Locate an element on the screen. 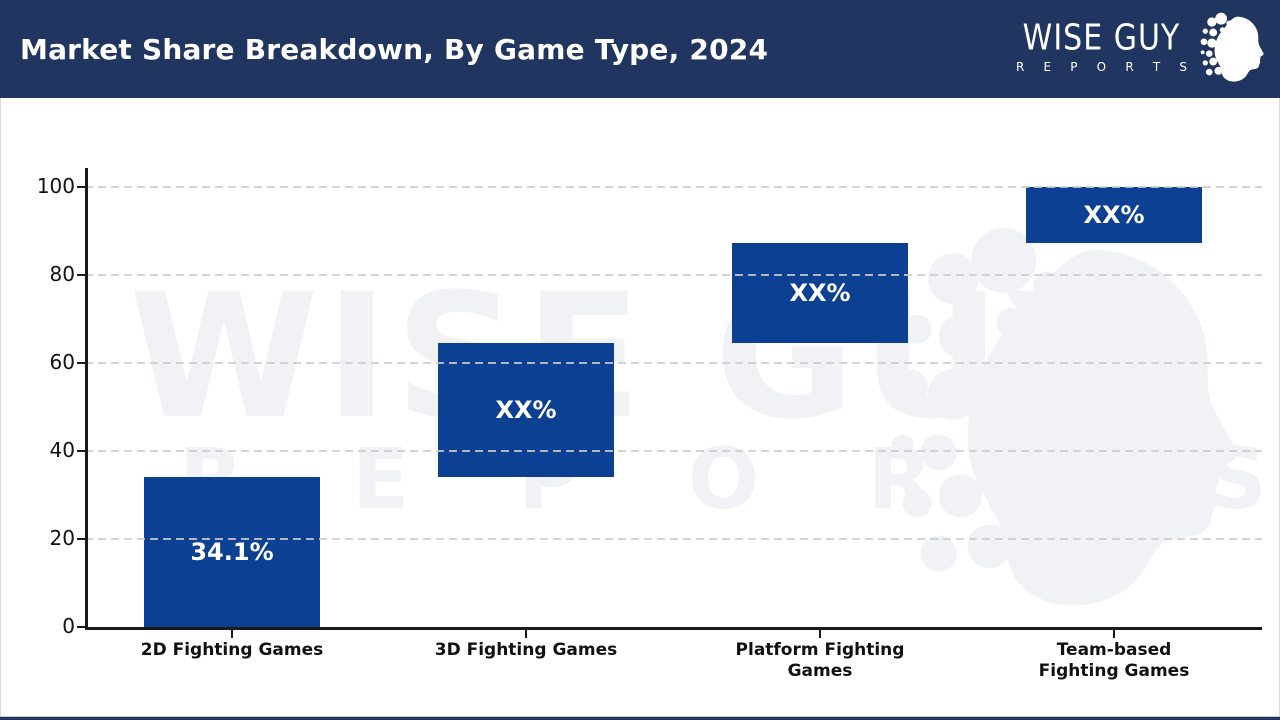  y-tick-label: 0 is located at coordinates (68, 626).